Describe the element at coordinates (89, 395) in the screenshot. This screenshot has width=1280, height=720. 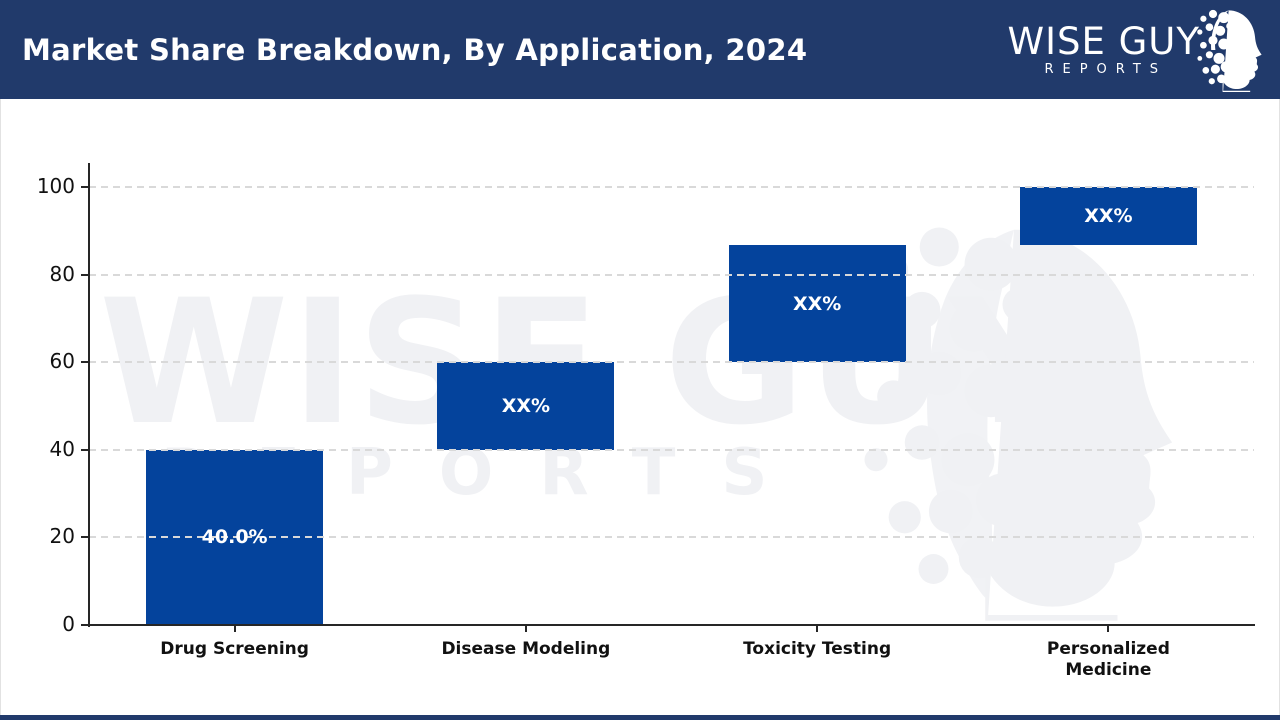
I see `y-axis-line` at that location.